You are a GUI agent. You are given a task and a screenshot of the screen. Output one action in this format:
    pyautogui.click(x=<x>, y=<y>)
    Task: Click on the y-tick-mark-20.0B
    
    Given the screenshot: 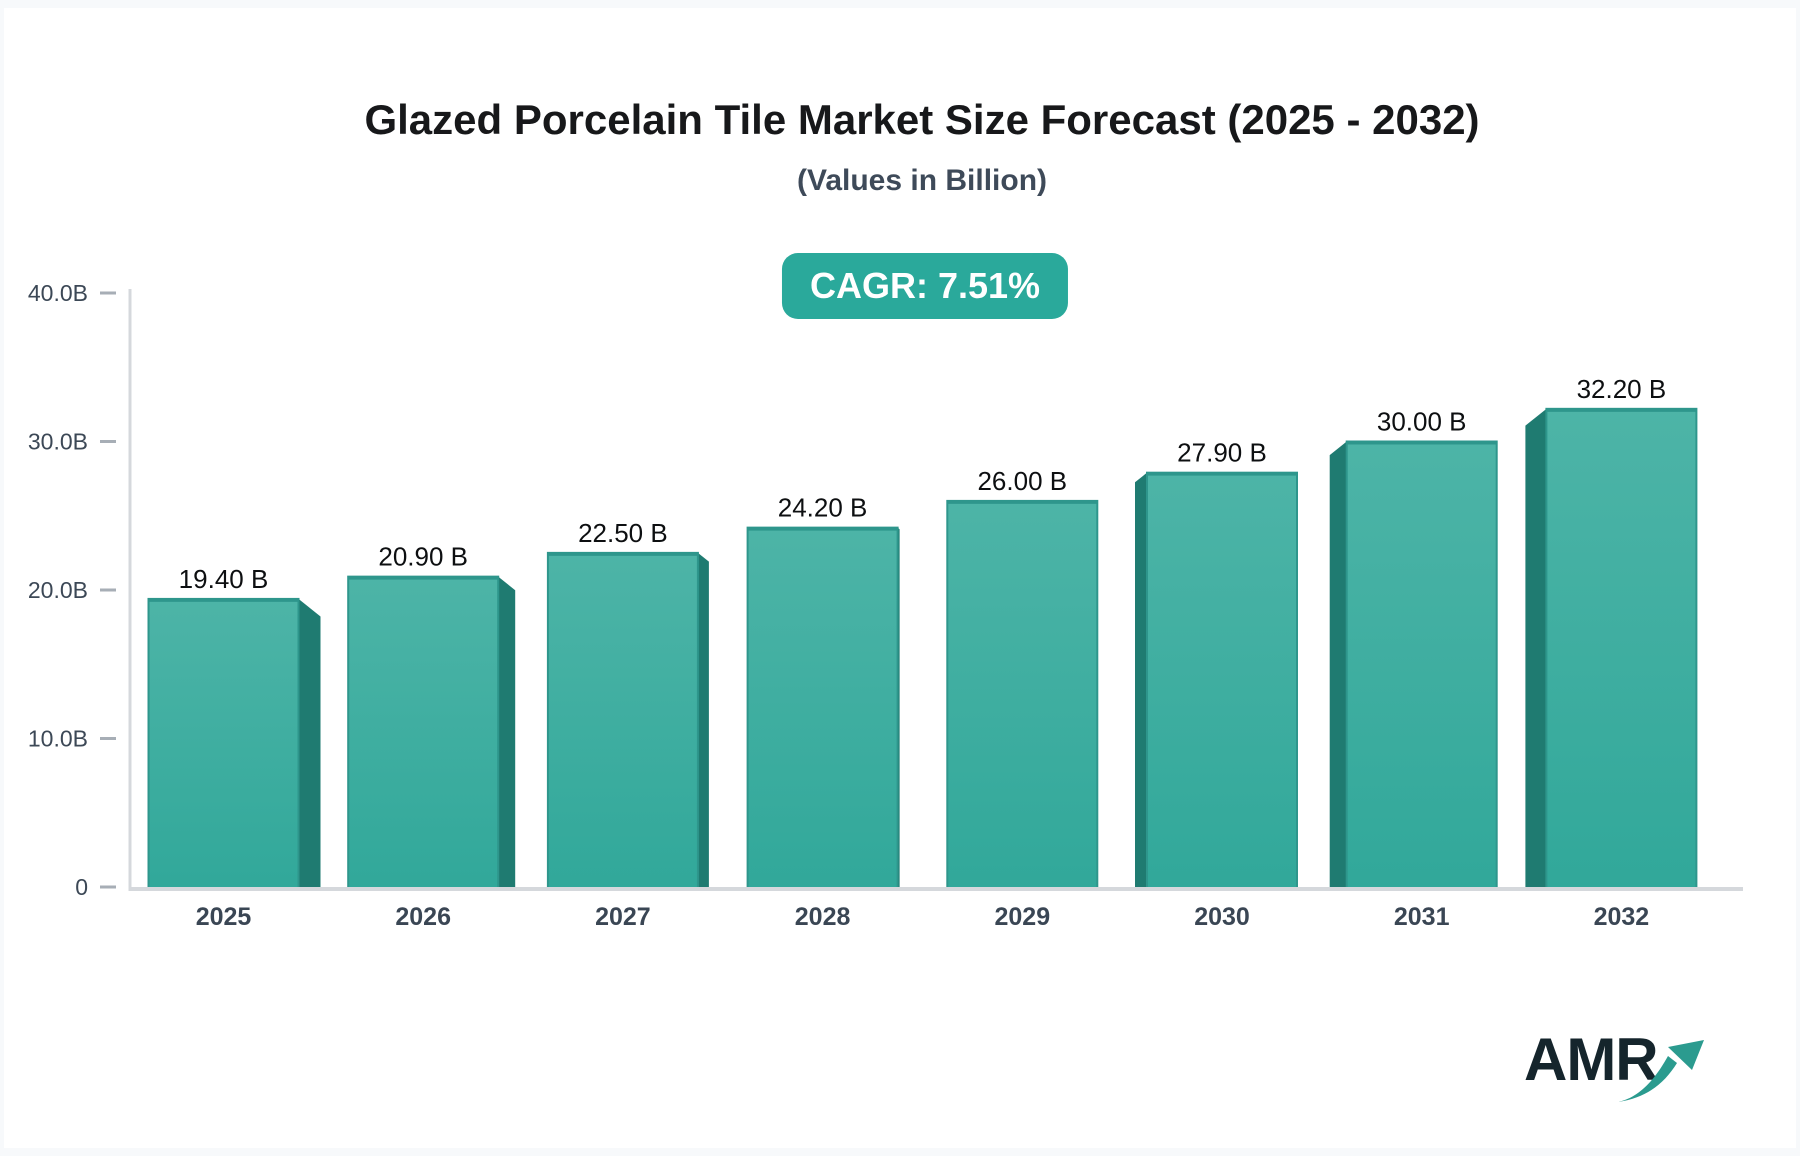 What is the action you would take?
    pyautogui.click(x=108, y=590)
    